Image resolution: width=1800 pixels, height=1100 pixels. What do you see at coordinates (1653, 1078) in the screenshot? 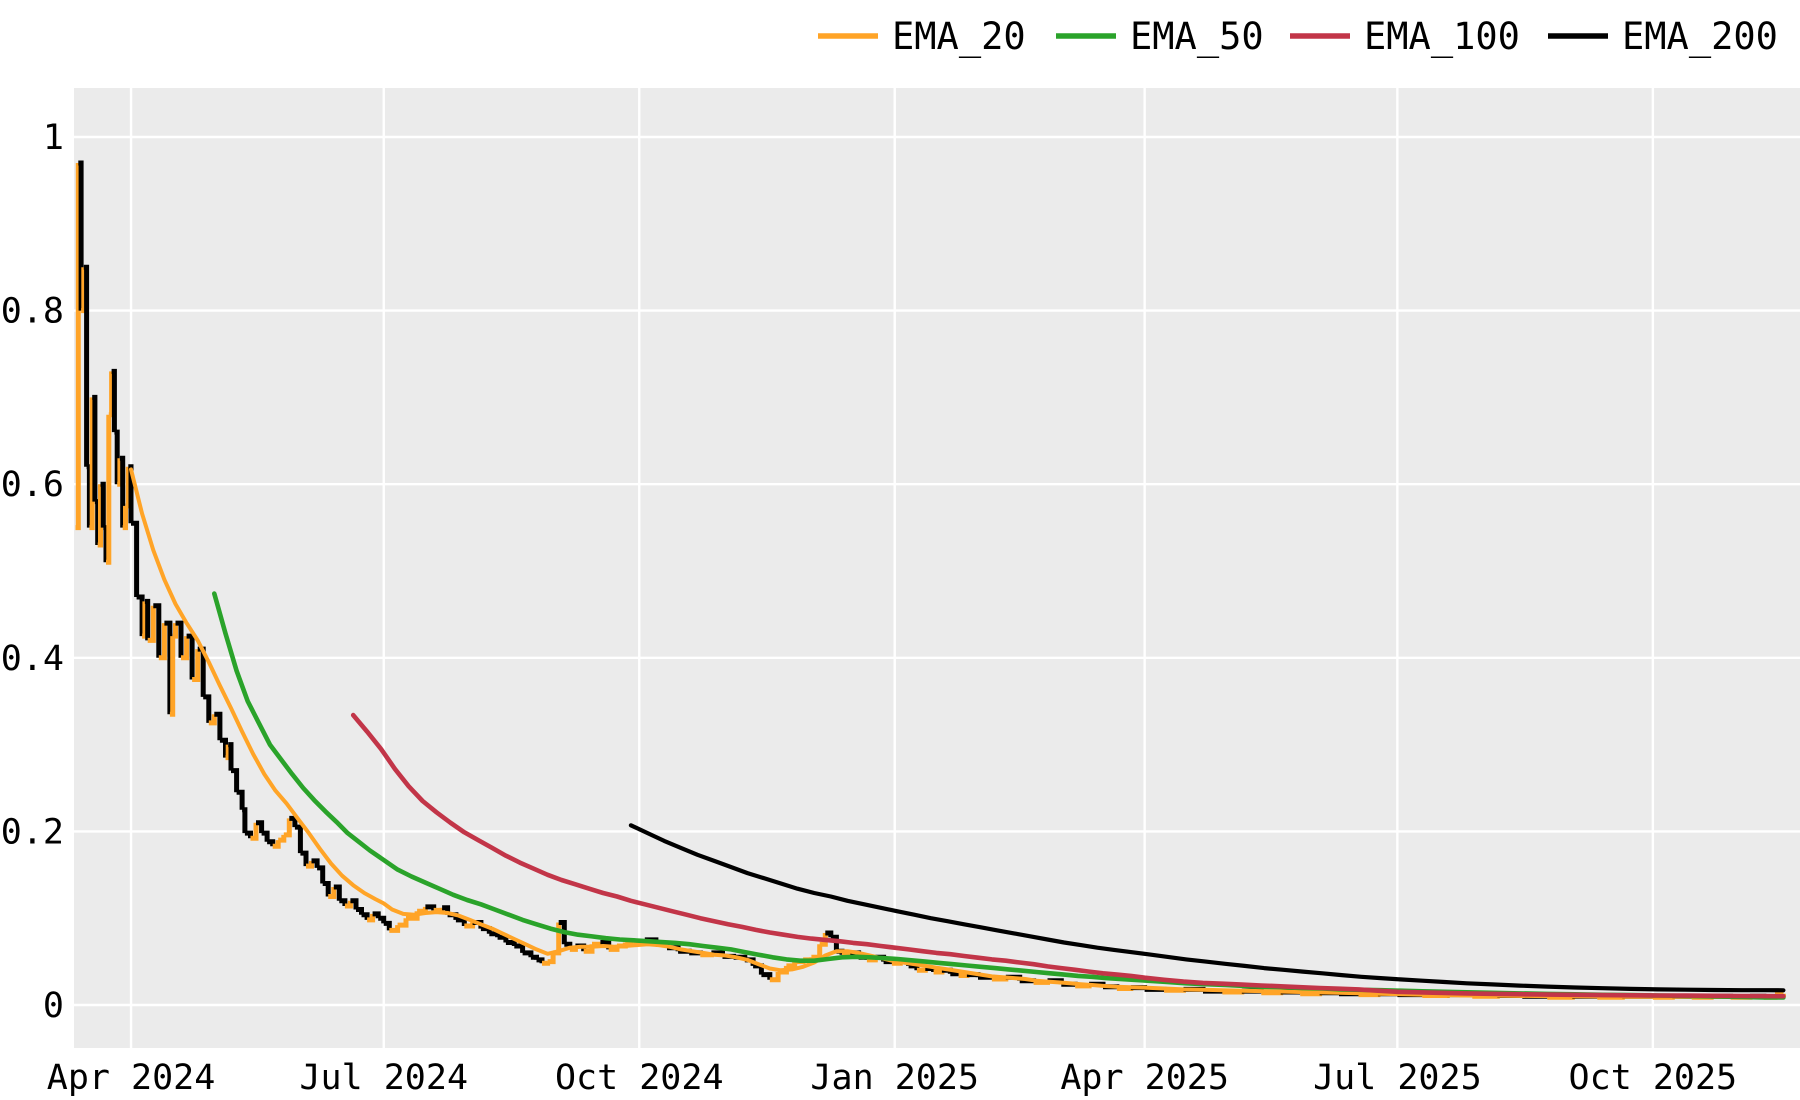
I see `x-tick-label: Oct 2025` at bounding box center [1653, 1078].